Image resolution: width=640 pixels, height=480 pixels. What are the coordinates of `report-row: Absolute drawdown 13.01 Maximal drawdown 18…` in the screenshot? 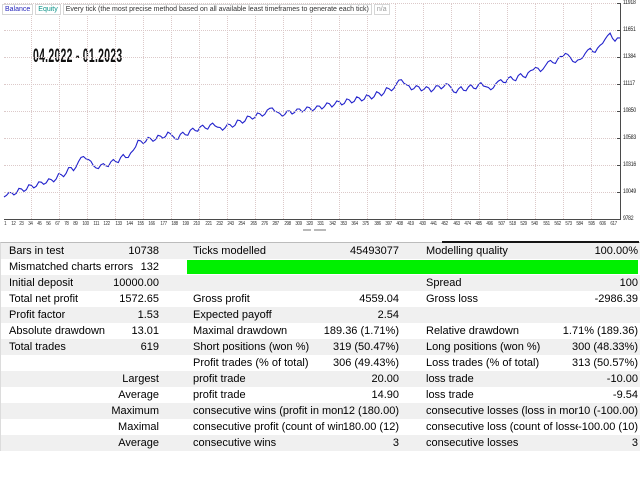 It's located at (320, 331).